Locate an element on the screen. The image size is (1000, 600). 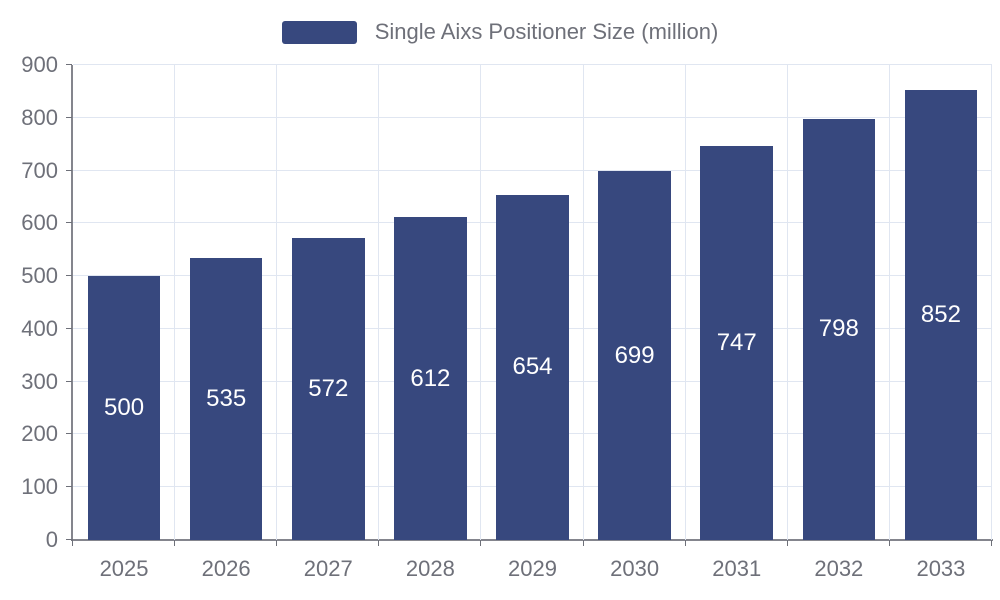
bar-value-label: 535 is located at coordinates (226, 398).